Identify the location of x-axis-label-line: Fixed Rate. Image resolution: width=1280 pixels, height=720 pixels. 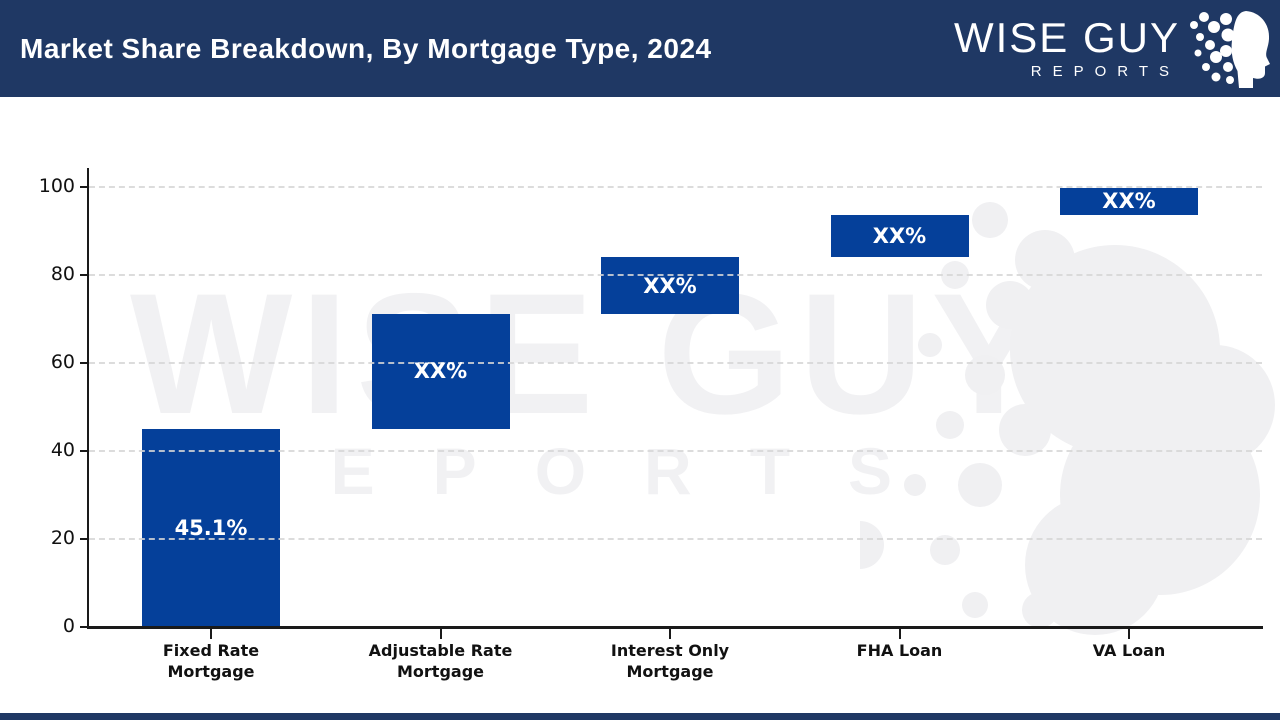
(211, 650).